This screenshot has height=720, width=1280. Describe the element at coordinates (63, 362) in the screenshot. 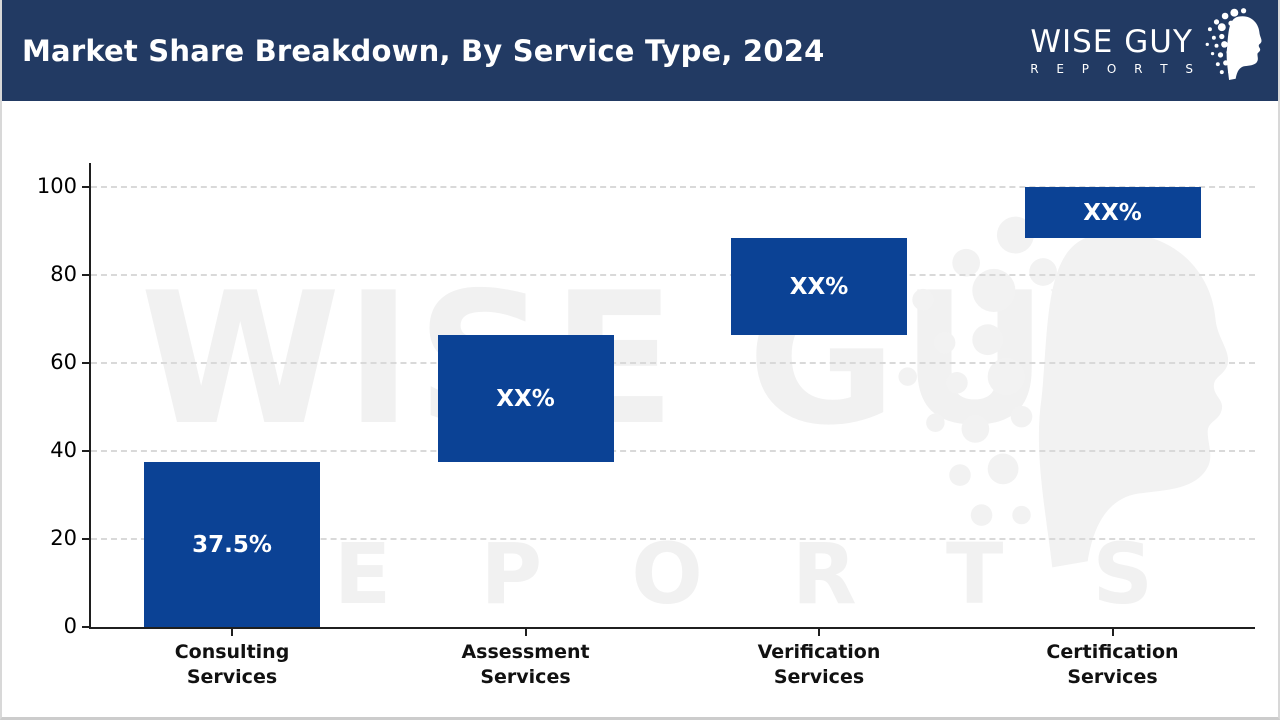

I see `y-tick-label-60: 60` at that location.